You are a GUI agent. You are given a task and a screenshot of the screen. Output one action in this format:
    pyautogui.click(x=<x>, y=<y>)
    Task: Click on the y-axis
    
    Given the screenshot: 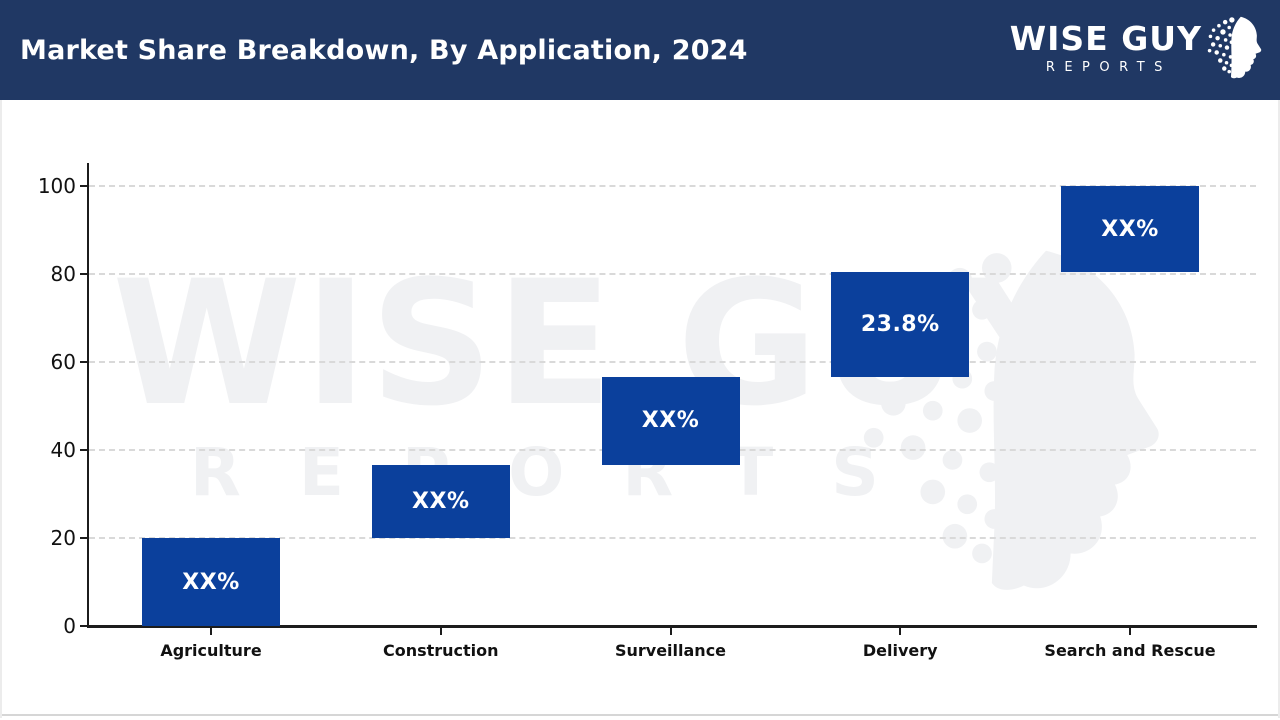 What is the action you would take?
    pyautogui.click(x=88, y=394)
    